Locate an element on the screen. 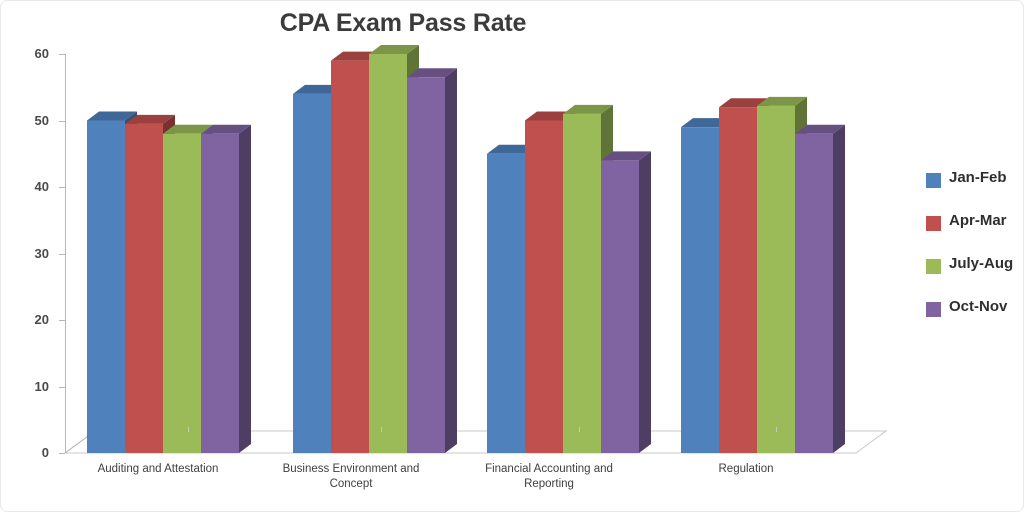  y-axis-tick-label: 10 is located at coordinates (41, 386).